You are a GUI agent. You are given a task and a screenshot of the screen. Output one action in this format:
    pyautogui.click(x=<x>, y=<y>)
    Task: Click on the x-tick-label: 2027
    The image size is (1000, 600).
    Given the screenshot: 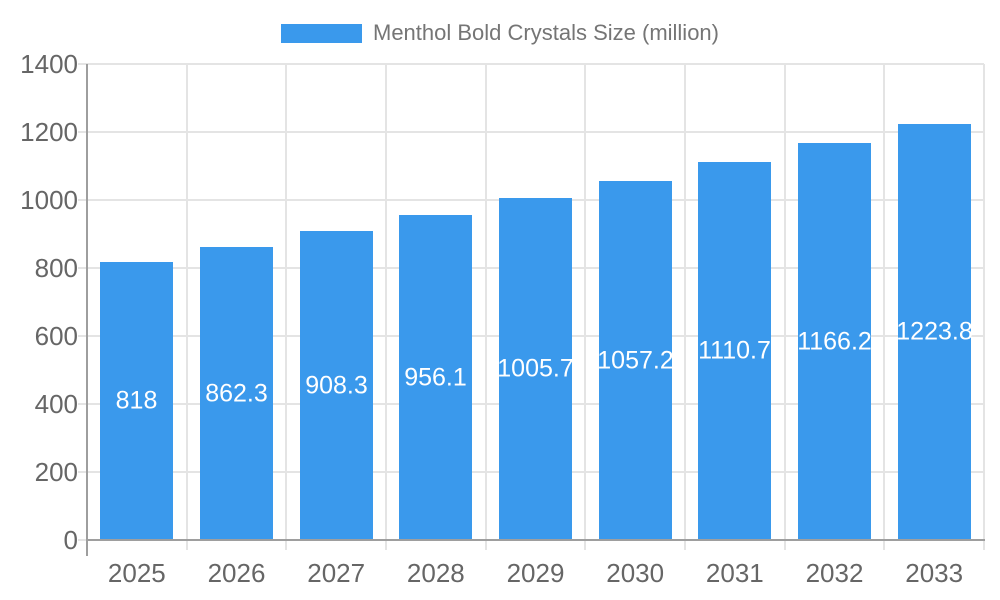 What is the action you would take?
    pyautogui.click(x=336, y=573)
    